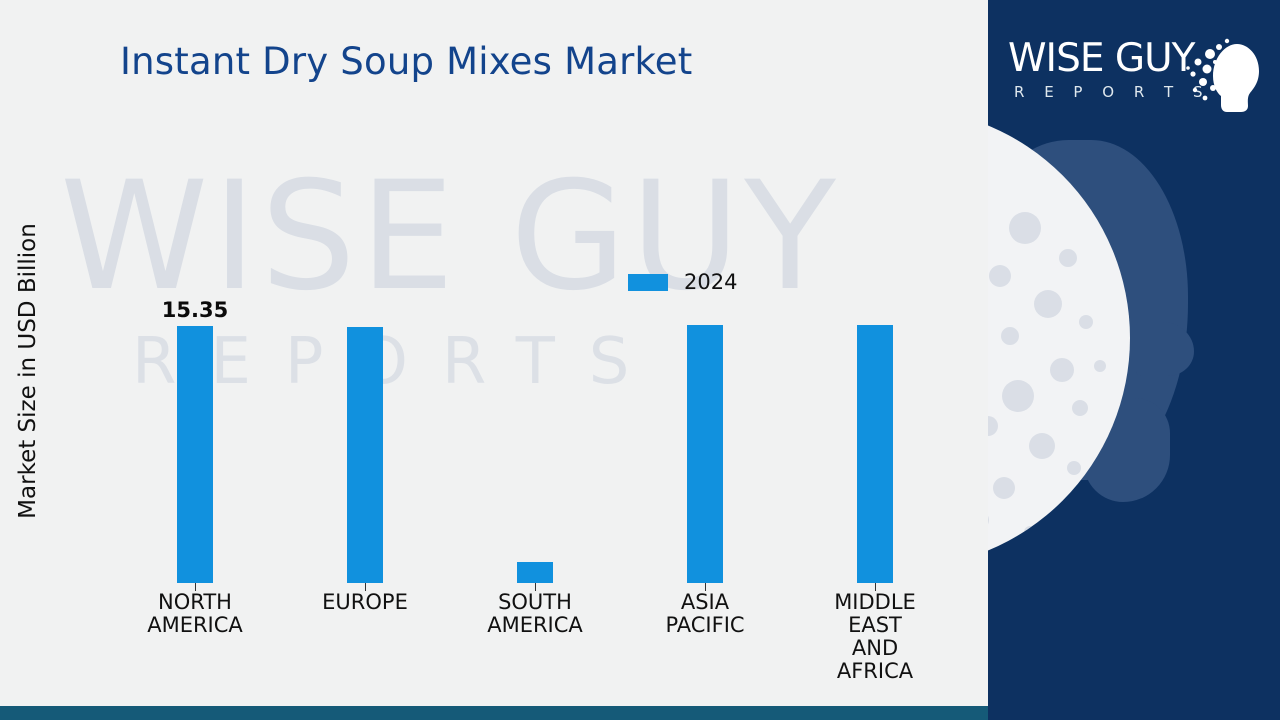 The image size is (1280, 720). Describe the element at coordinates (1112, 92) in the screenshot. I see `logo-subtitle: R E P O R T S` at that location.